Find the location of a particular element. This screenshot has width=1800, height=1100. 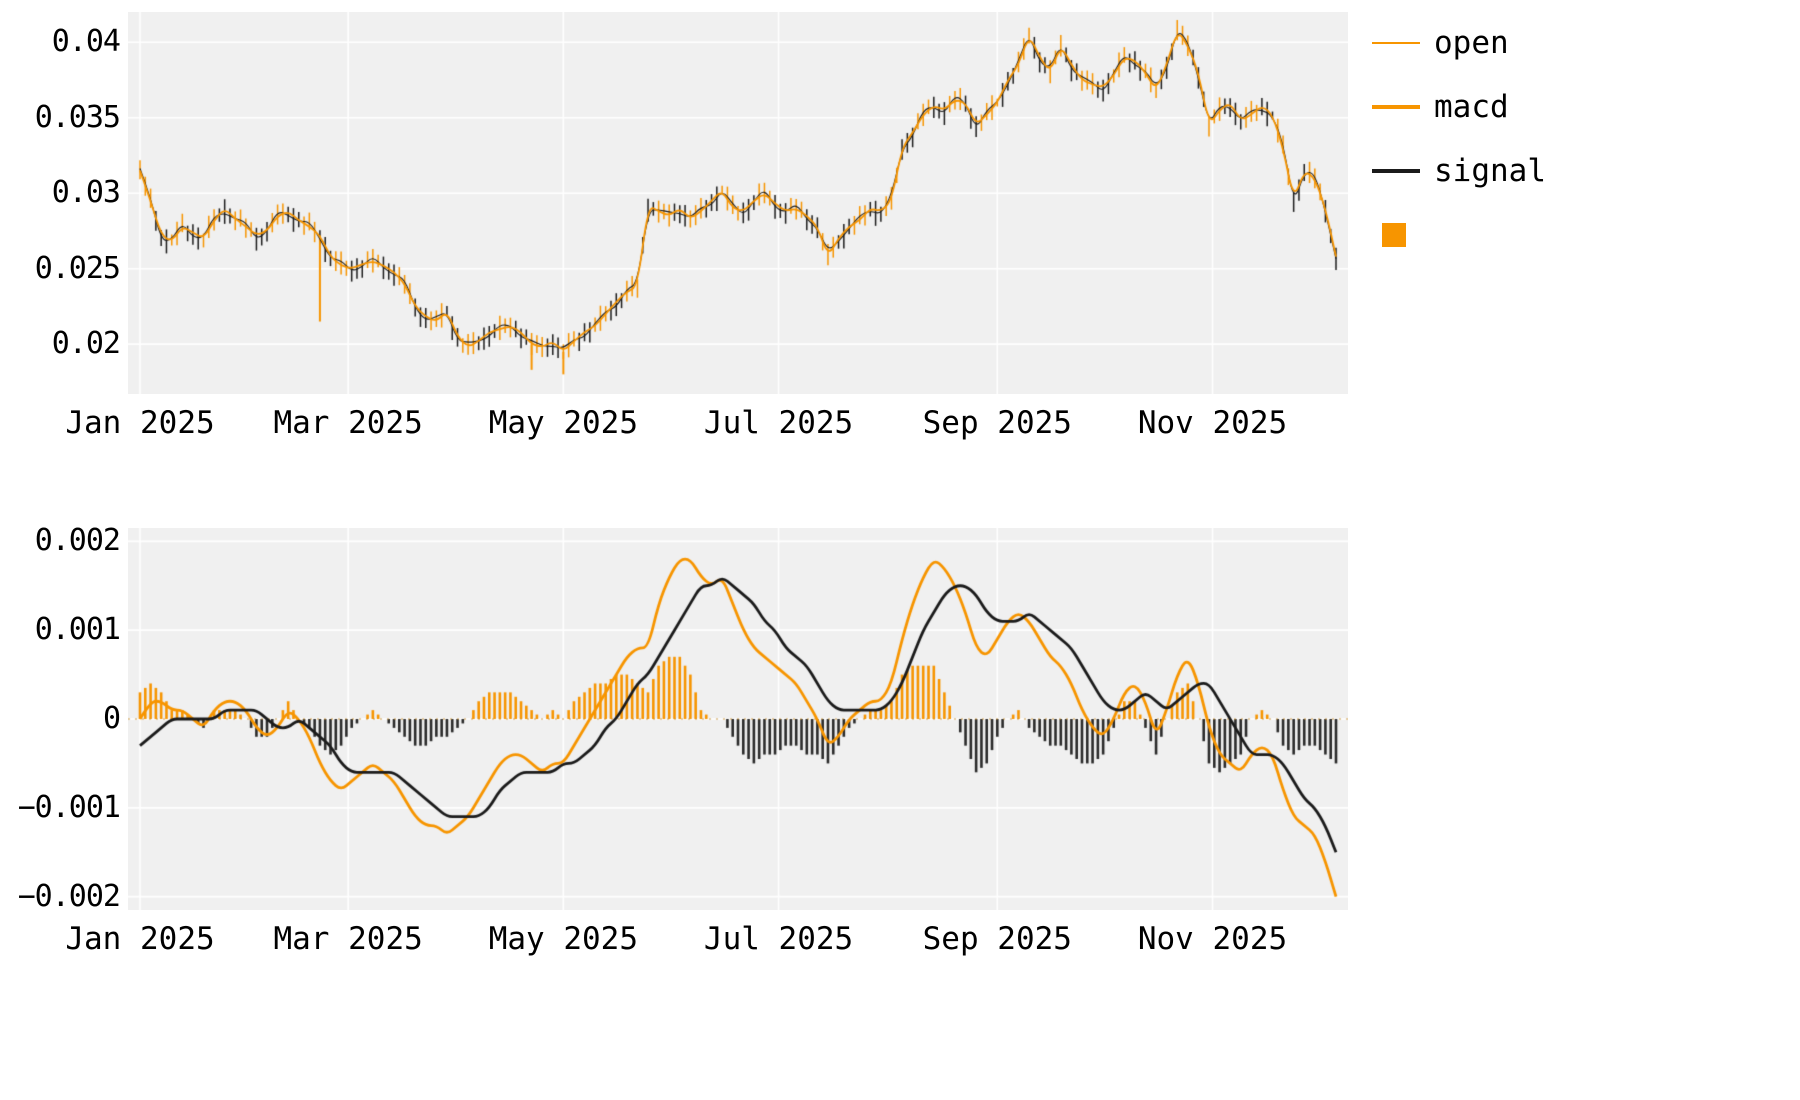

legend-item-open: open is located at coordinates (1459, 43).